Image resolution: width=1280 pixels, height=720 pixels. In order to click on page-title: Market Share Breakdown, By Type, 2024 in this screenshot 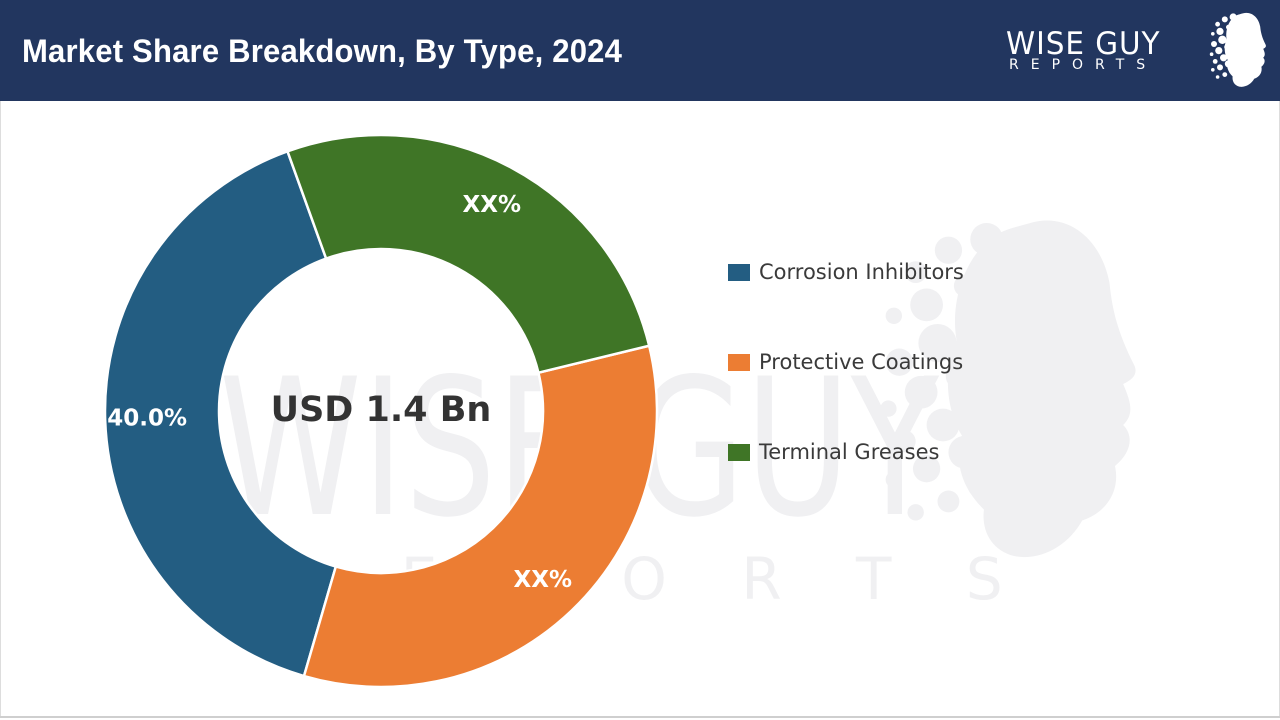, I will do `click(322, 51)`.